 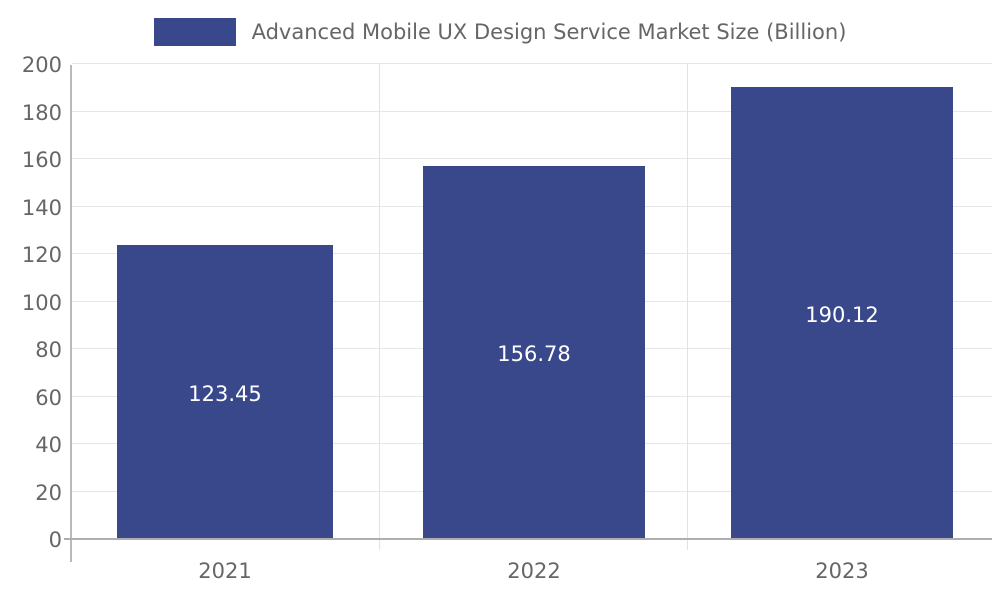 What do you see at coordinates (534, 571) in the screenshot?
I see `x-axis-tick-2022: 2022` at bounding box center [534, 571].